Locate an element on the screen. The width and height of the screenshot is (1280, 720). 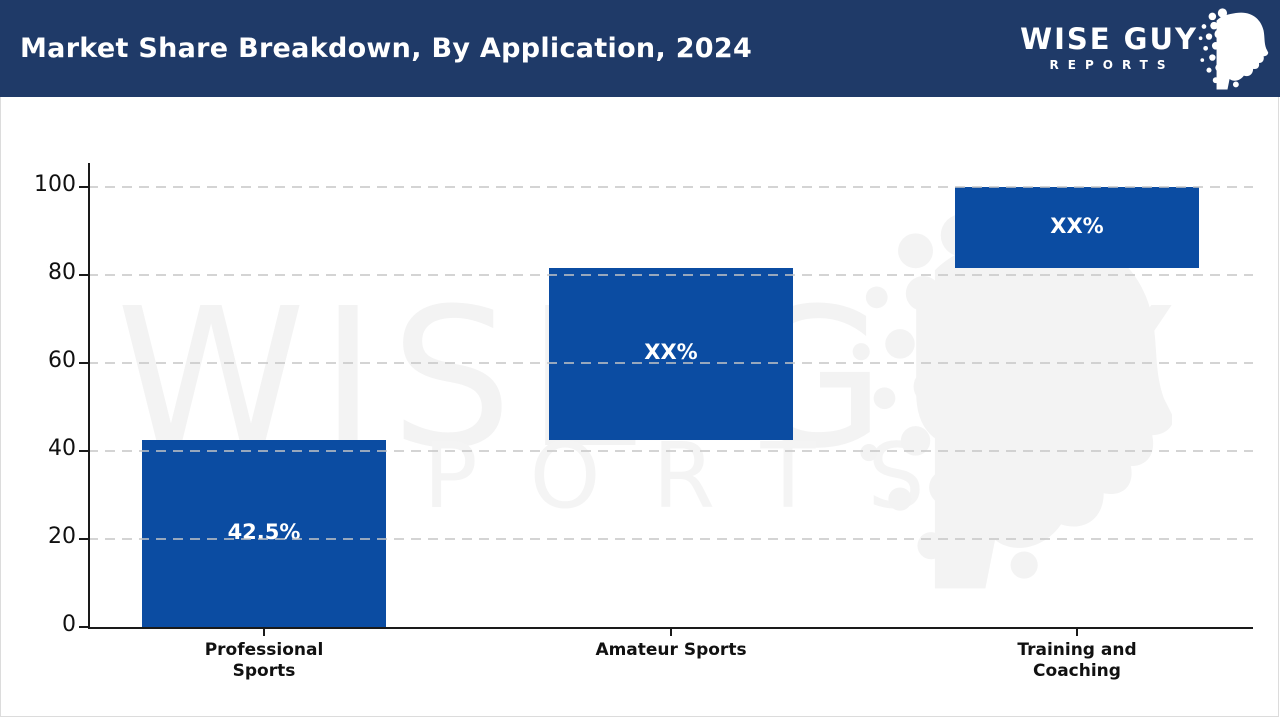
x-category-label: Professional Sports is located at coordinates (264, 661).